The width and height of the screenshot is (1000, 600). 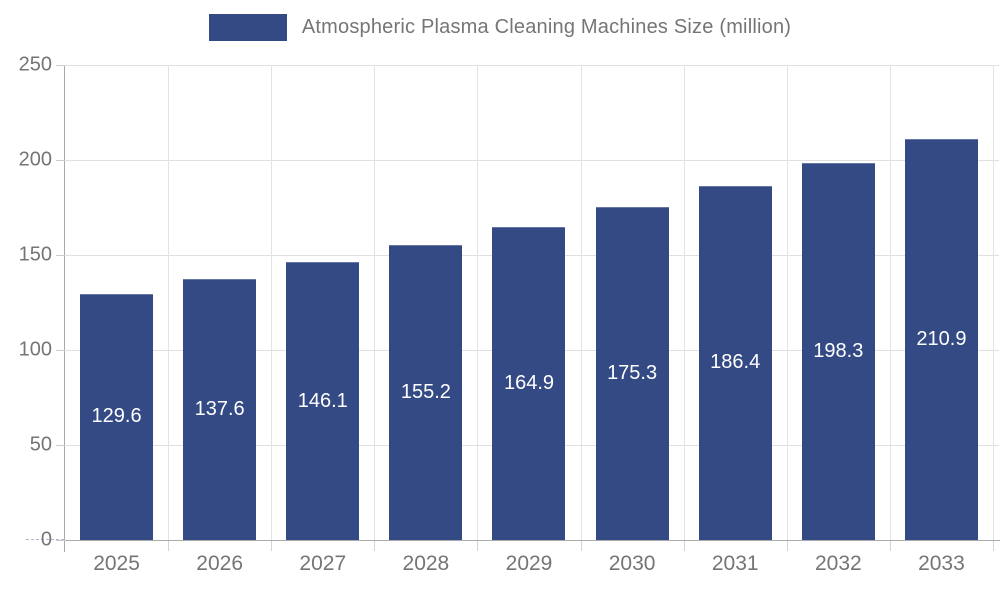 What do you see at coordinates (529, 563) in the screenshot?
I see `x-category-label: 2029` at bounding box center [529, 563].